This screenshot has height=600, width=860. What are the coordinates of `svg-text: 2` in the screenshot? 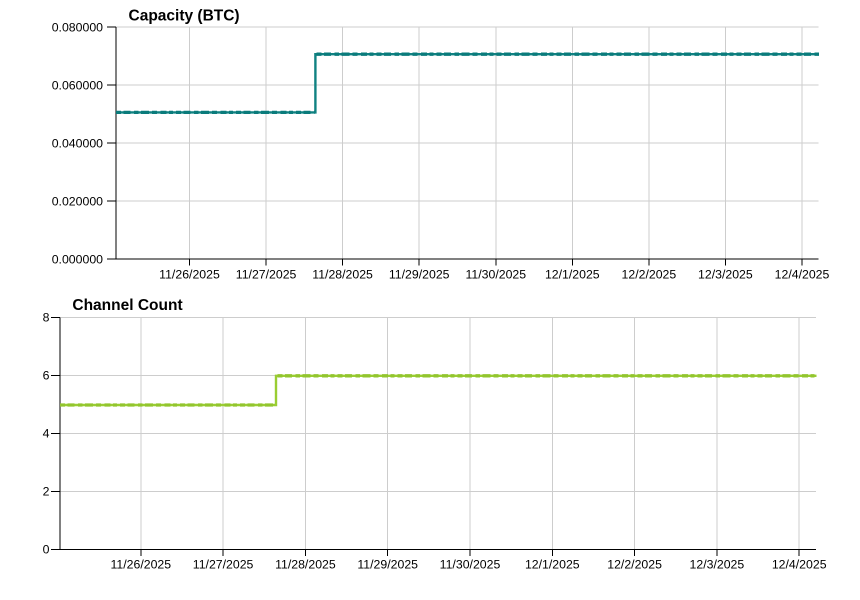 It's located at (46, 492).